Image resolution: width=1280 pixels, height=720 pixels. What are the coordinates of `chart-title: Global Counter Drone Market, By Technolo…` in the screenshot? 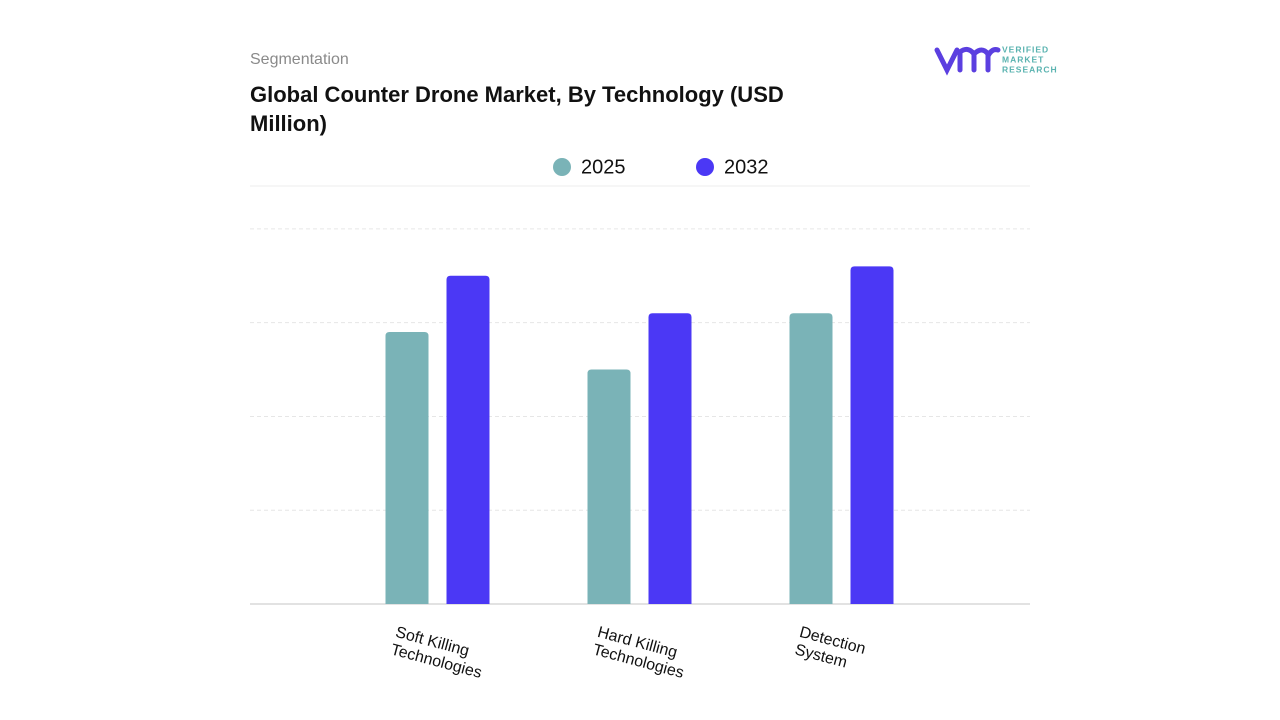 It's located at (517, 109).